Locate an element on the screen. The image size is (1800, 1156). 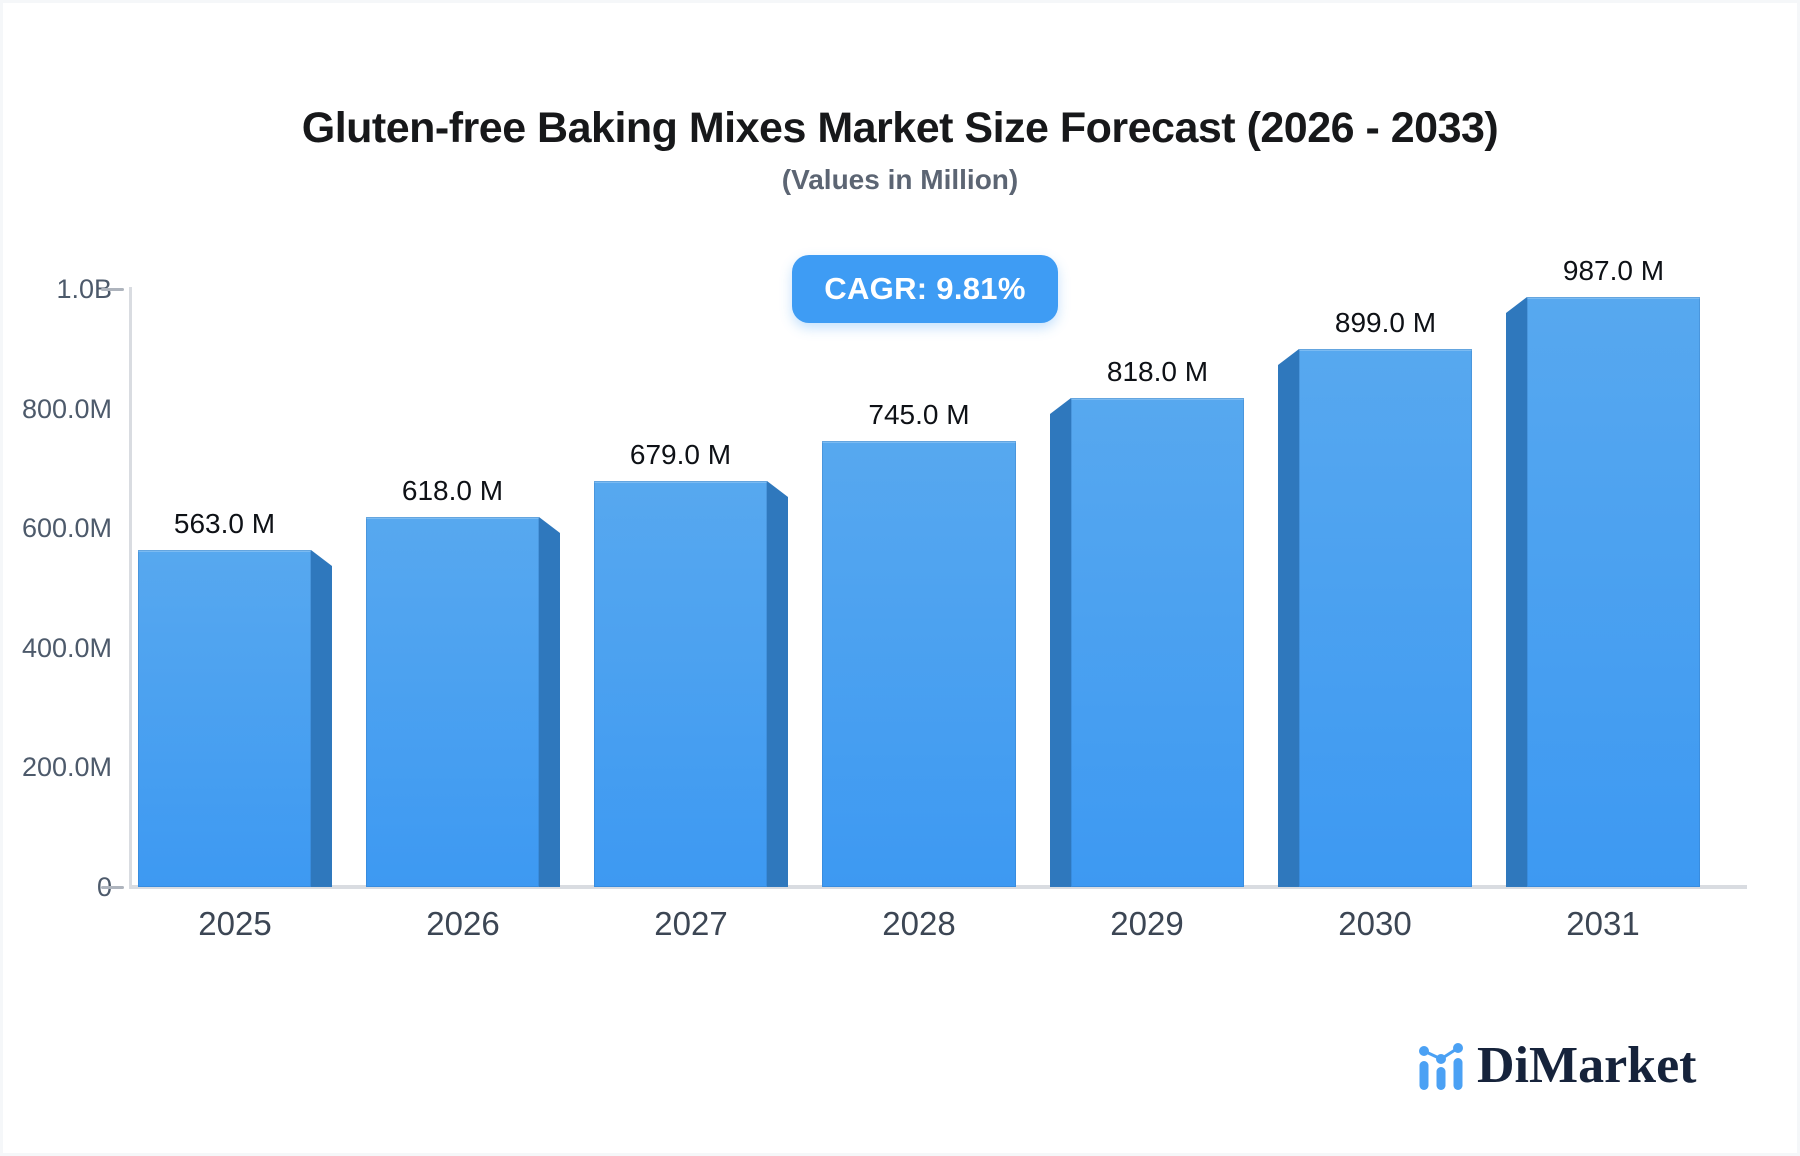
bar-2029 is located at coordinates (1157, 642).